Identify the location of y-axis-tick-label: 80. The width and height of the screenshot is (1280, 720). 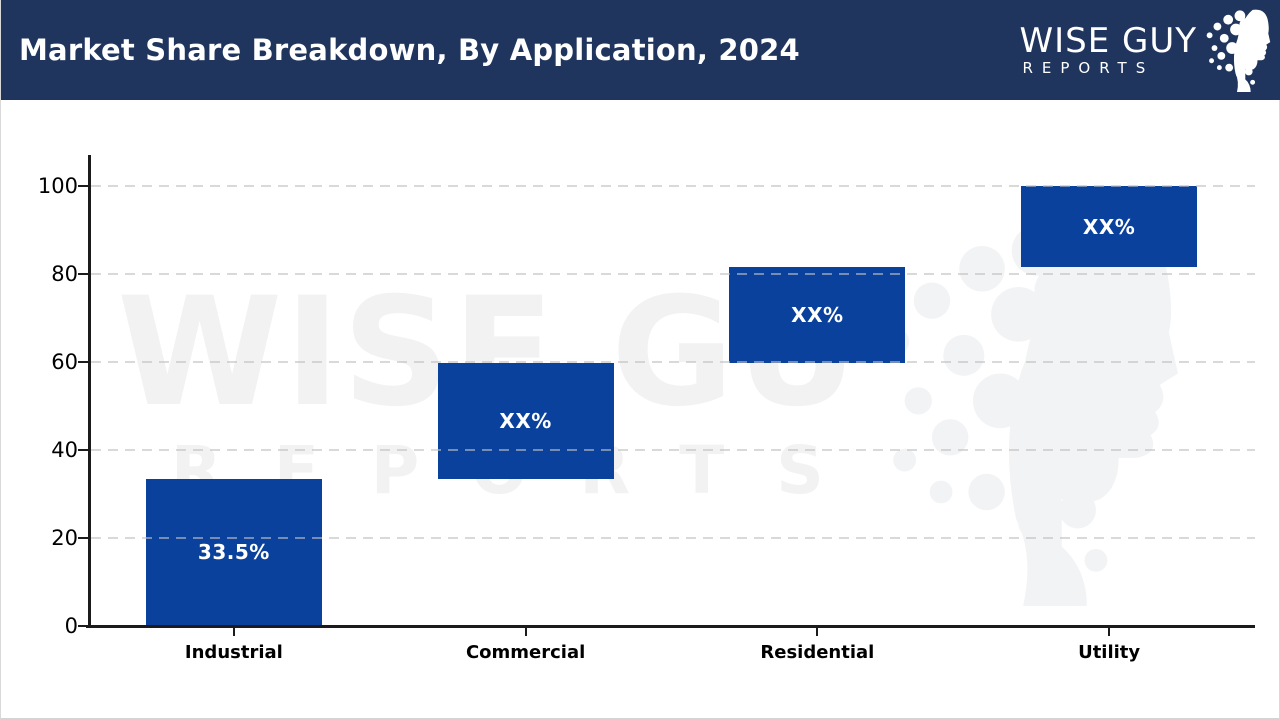
(64, 274).